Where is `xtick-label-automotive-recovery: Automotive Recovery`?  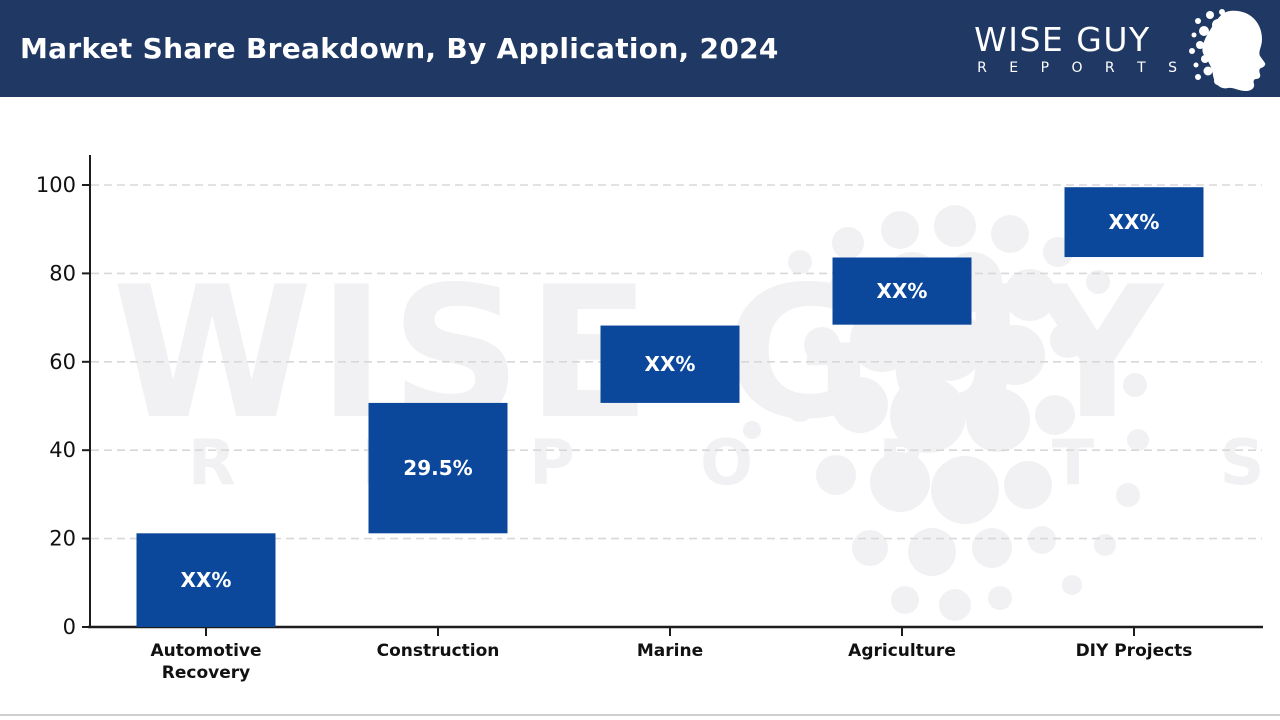
xtick-label-automotive-recovery: Automotive Recovery is located at coordinates (205, 662).